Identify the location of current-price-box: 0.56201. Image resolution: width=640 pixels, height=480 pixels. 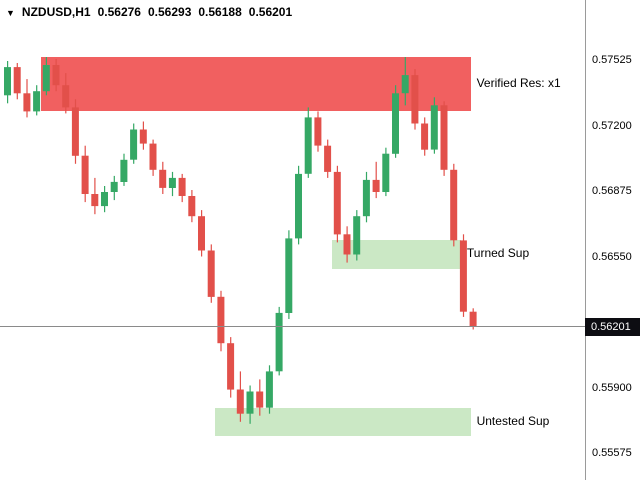
(612, 326).